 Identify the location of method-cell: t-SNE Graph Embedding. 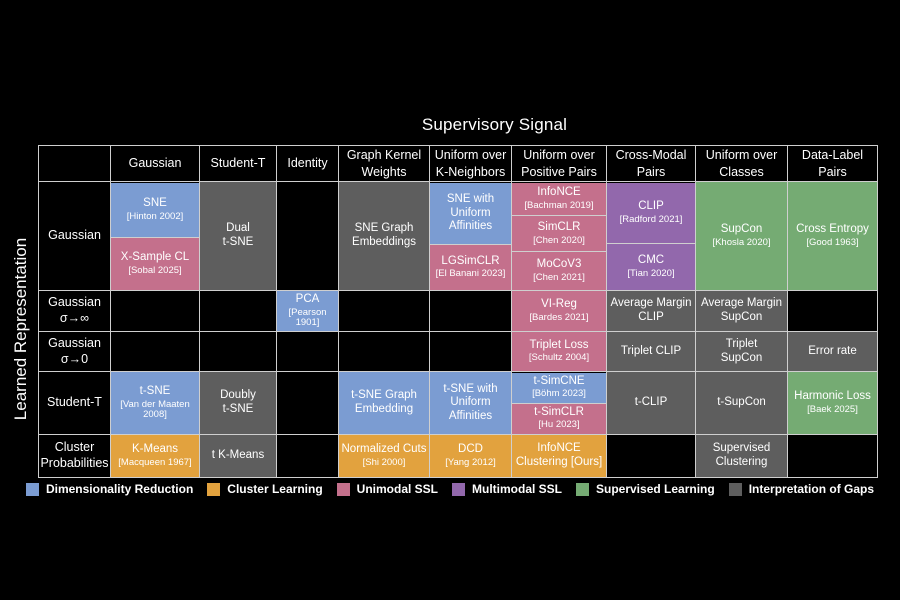
(384, 403).